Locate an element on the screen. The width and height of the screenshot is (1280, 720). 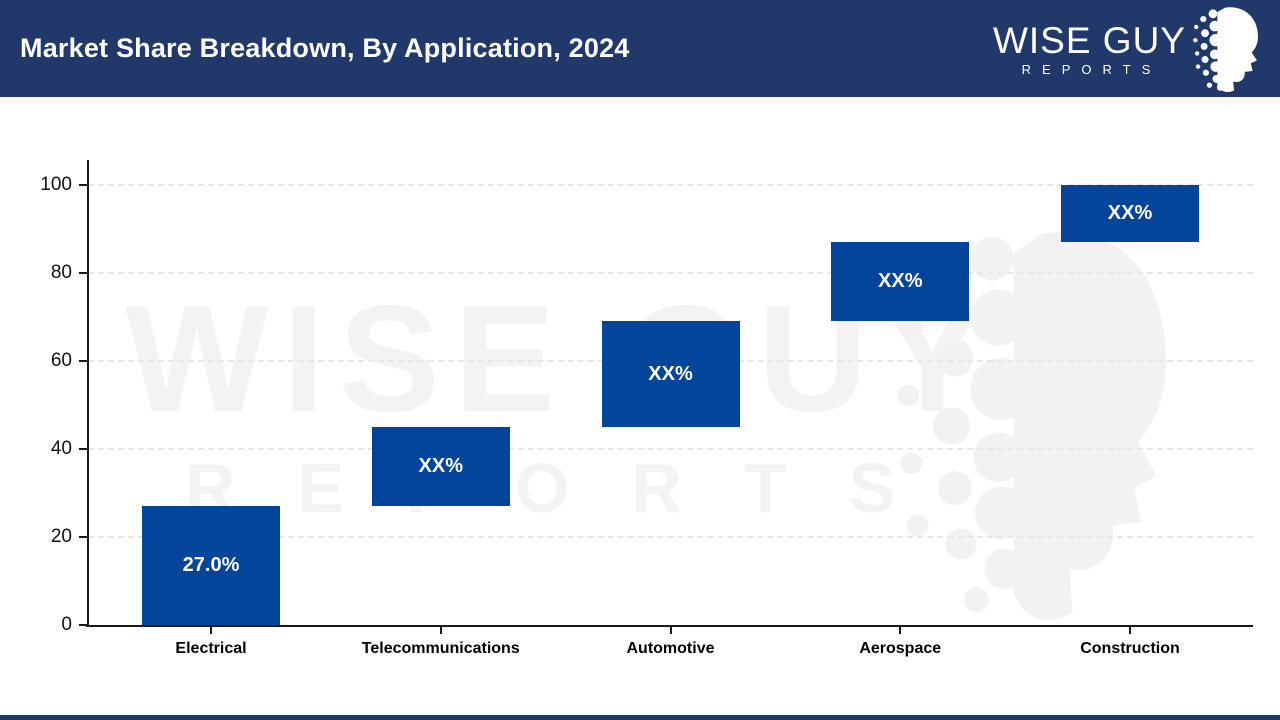
x-category-label: Automotive is located at coordinates (670, 648).